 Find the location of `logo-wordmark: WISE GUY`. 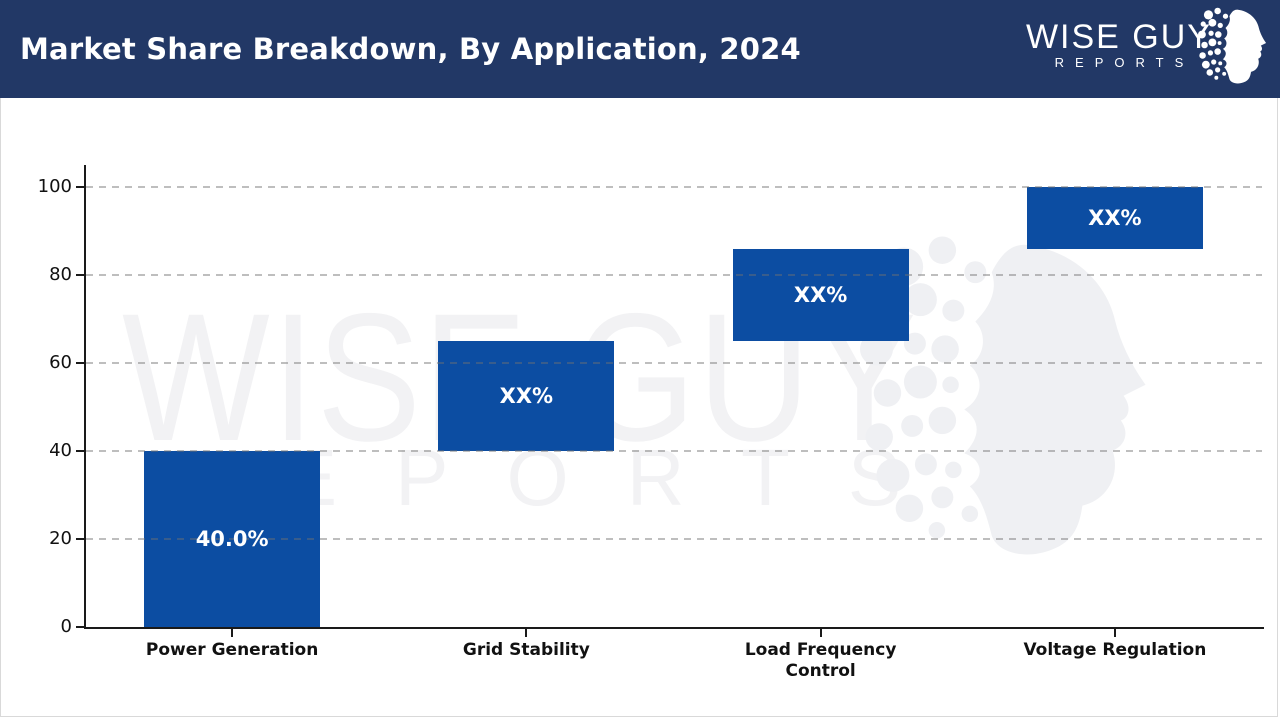

logo-wordmark: WISE GUY is located at coordinates (1118, 37).